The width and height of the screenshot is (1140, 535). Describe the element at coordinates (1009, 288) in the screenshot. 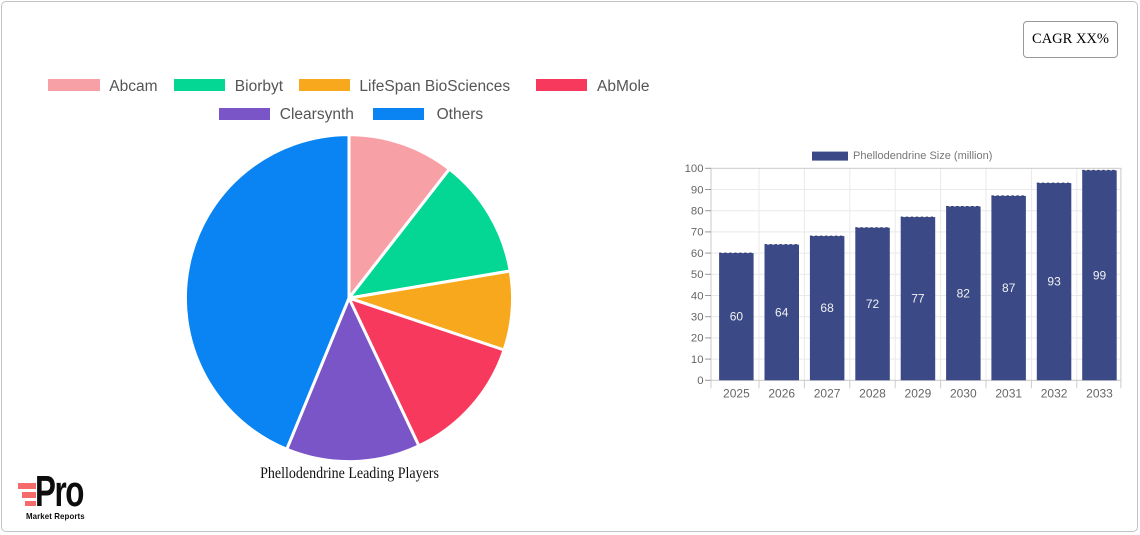

I see `svg-text: 87` at that location.